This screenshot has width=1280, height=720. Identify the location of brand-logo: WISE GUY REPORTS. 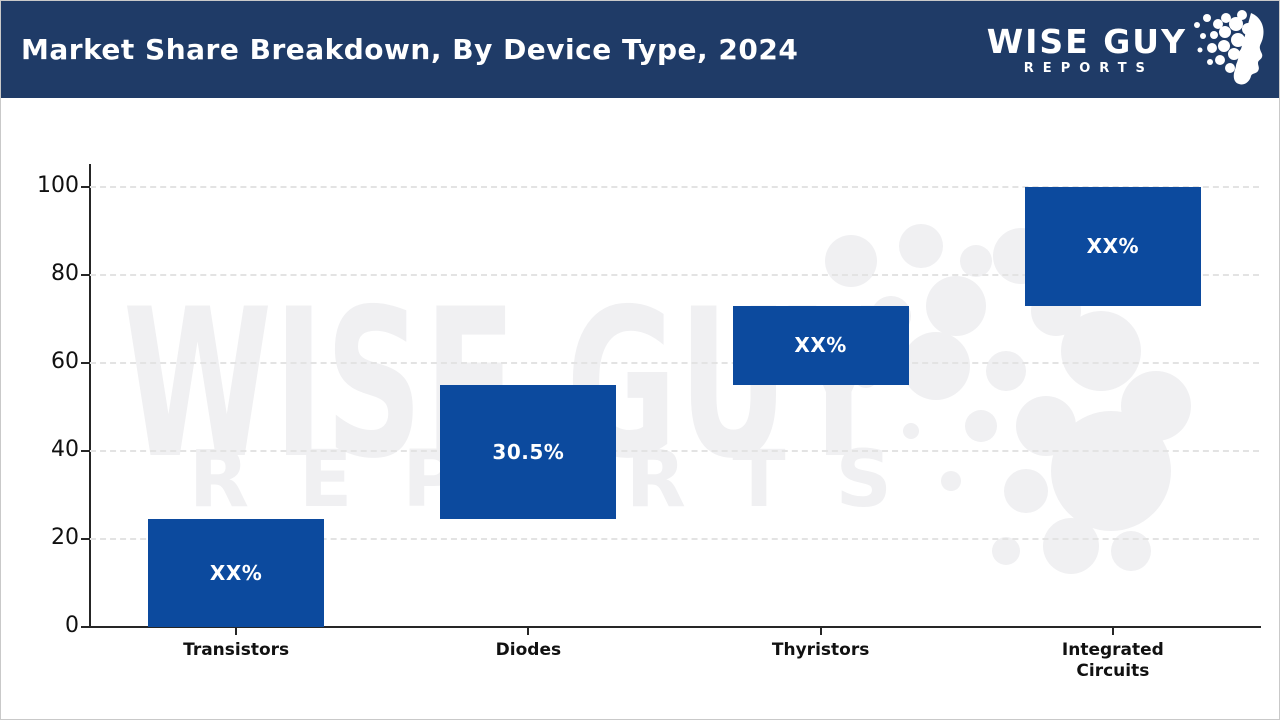
(1127, 50).